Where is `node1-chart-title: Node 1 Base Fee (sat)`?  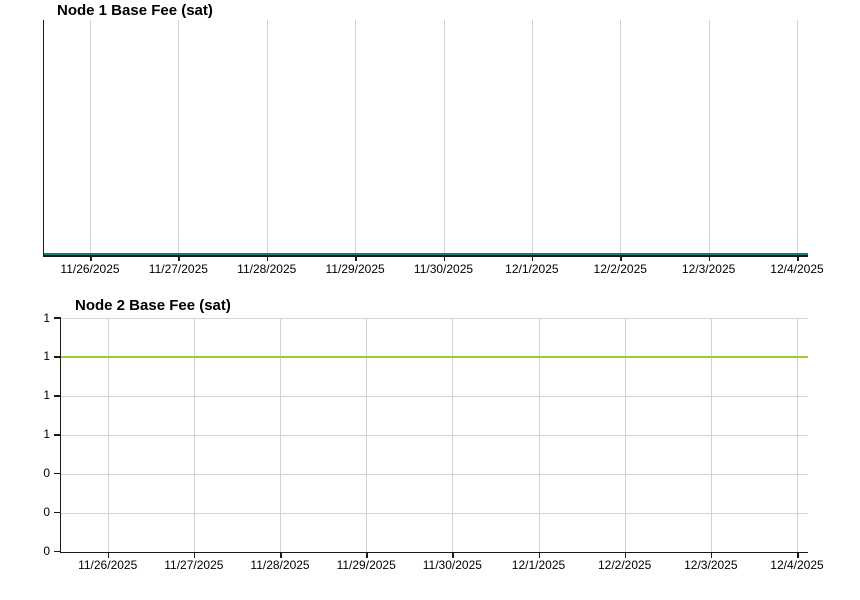
node1-chart-title: Node 1 Base Fee (sat) is located at coordinates (135, 10).